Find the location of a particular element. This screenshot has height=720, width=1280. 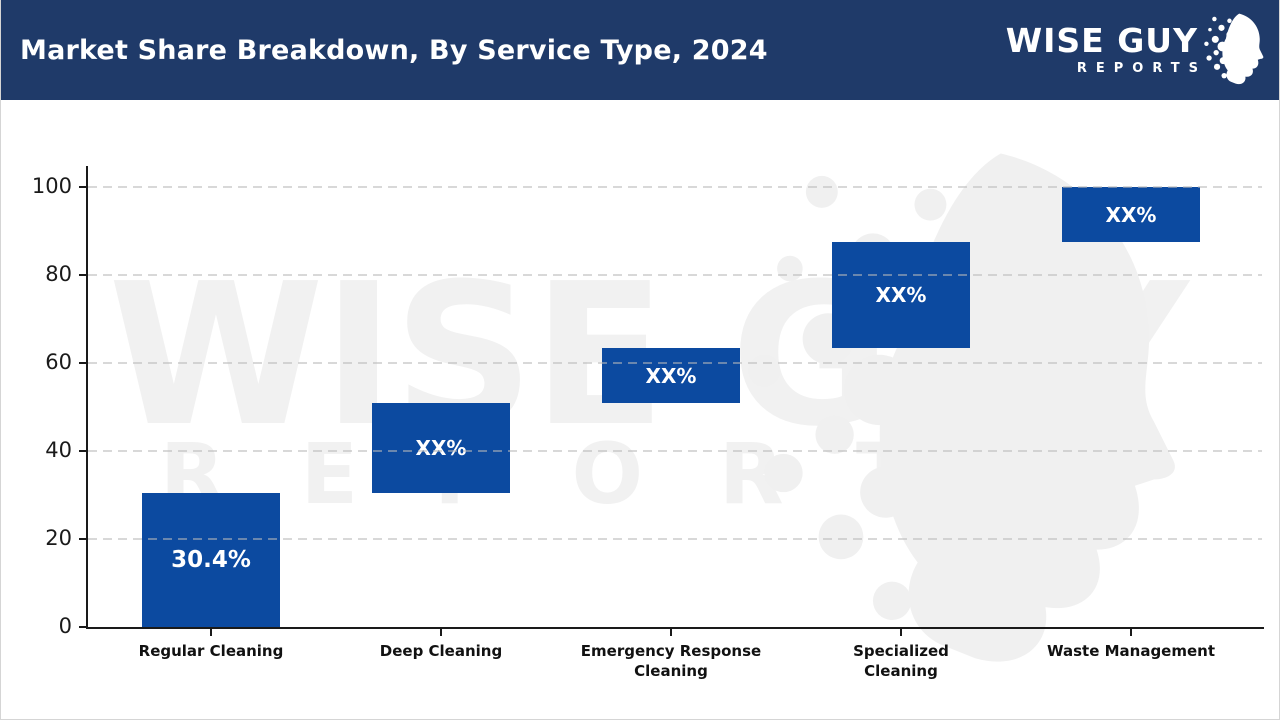

x-tick-mark-deep-cleaning is located at coordinates (441, 632).